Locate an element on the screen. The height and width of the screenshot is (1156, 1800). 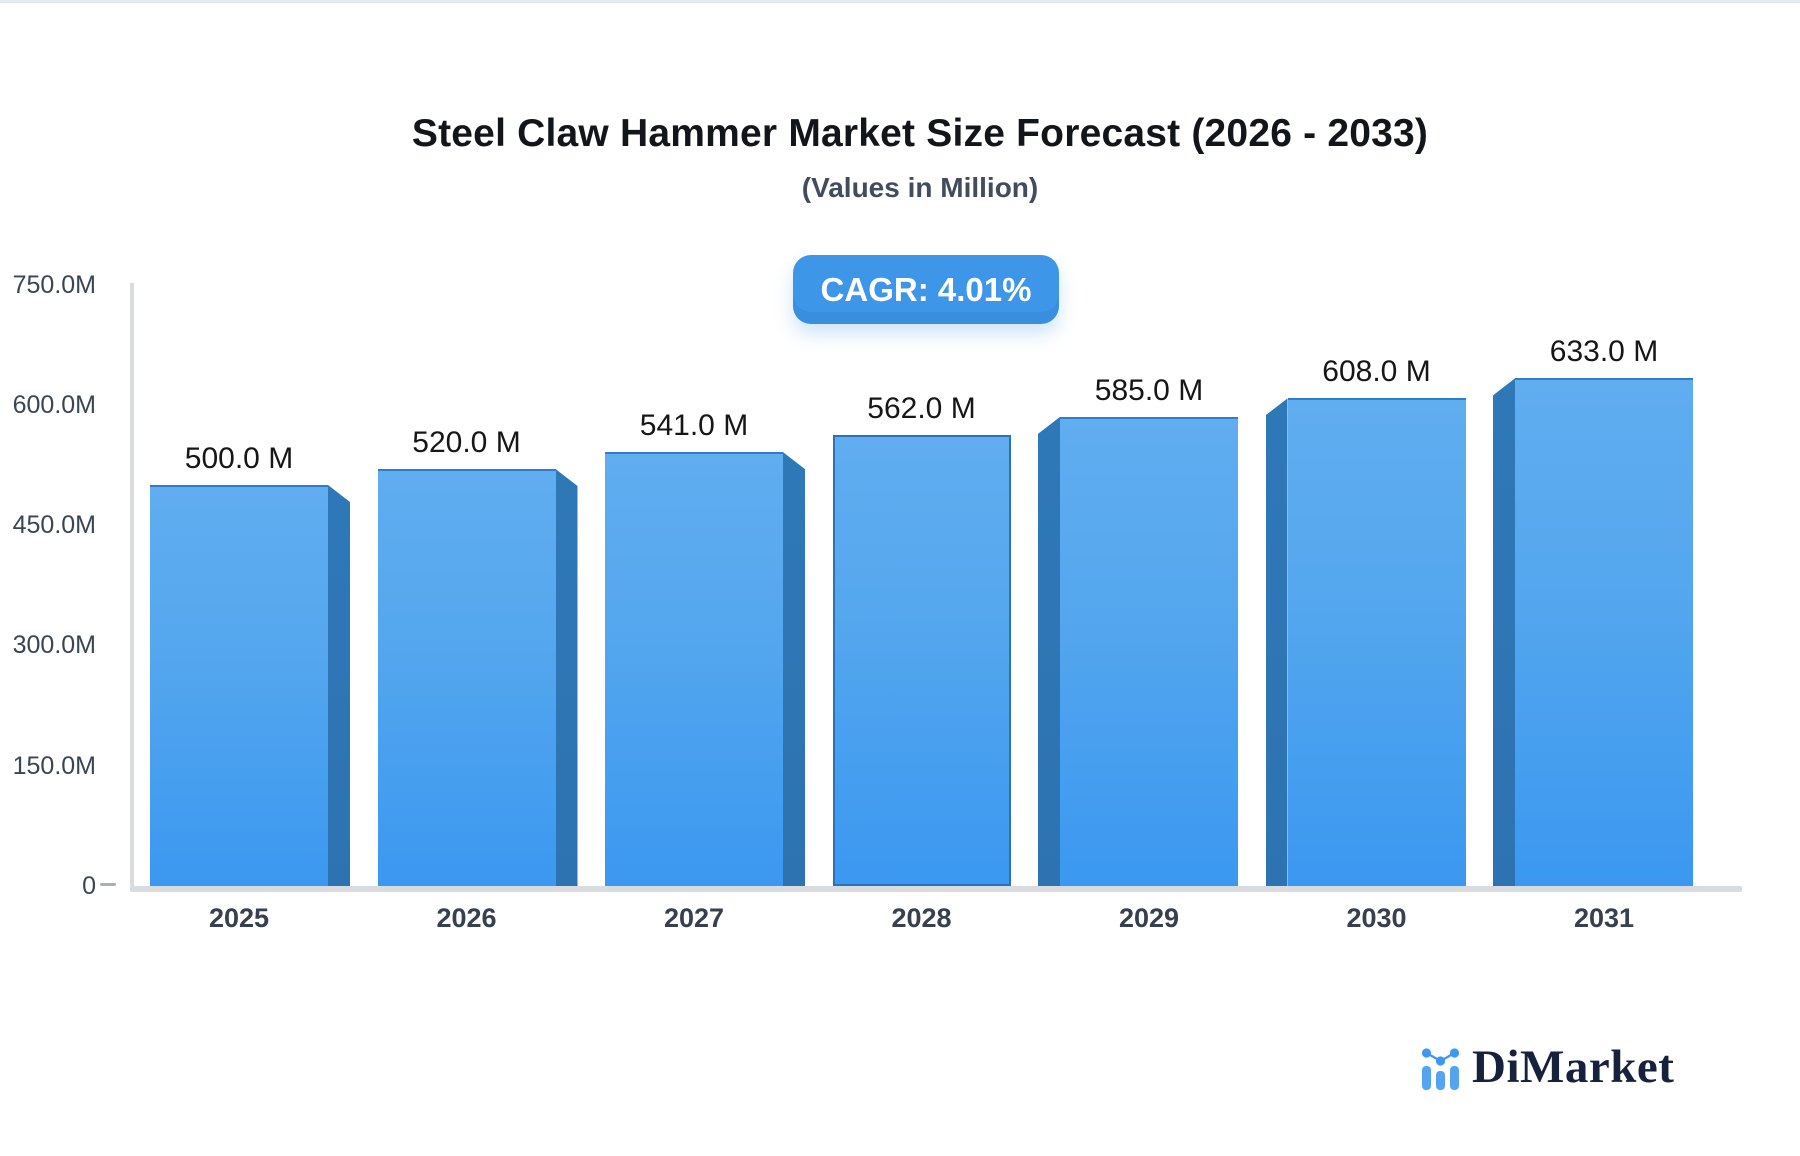
bar-2025-3d-side is located at coordinates (339, 685).